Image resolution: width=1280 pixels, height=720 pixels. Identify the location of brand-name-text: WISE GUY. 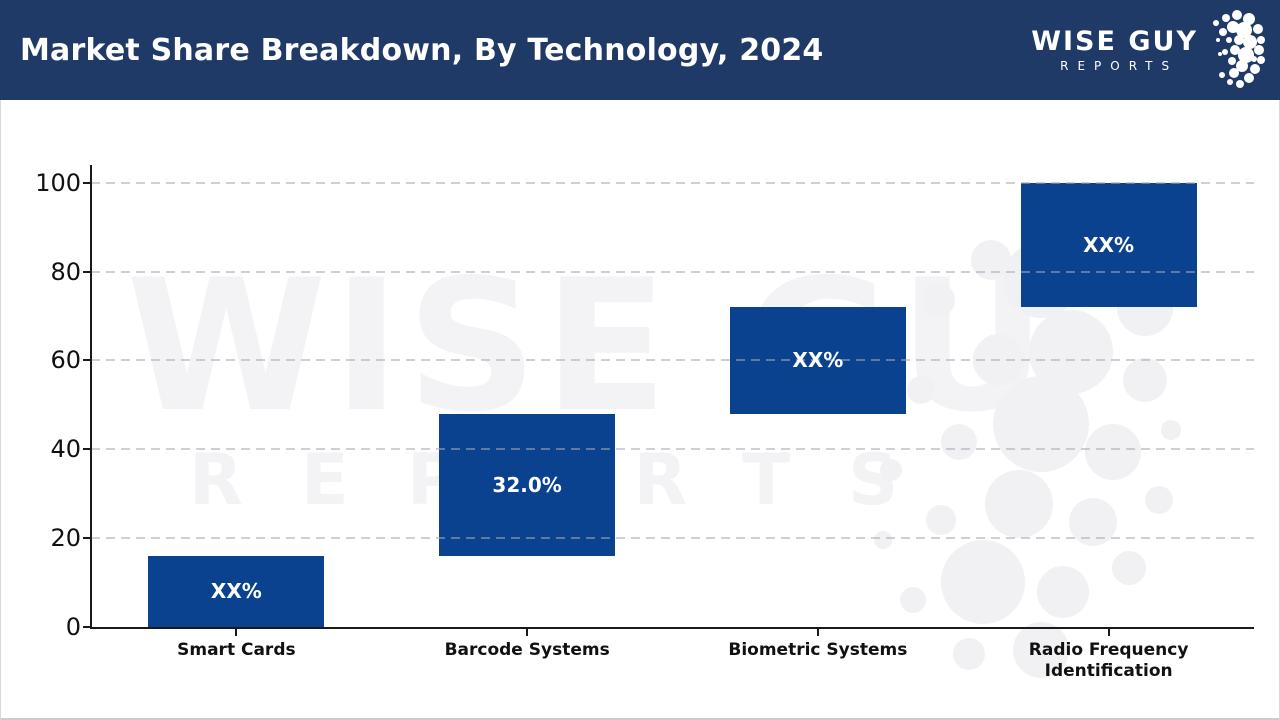
(1114, 41).